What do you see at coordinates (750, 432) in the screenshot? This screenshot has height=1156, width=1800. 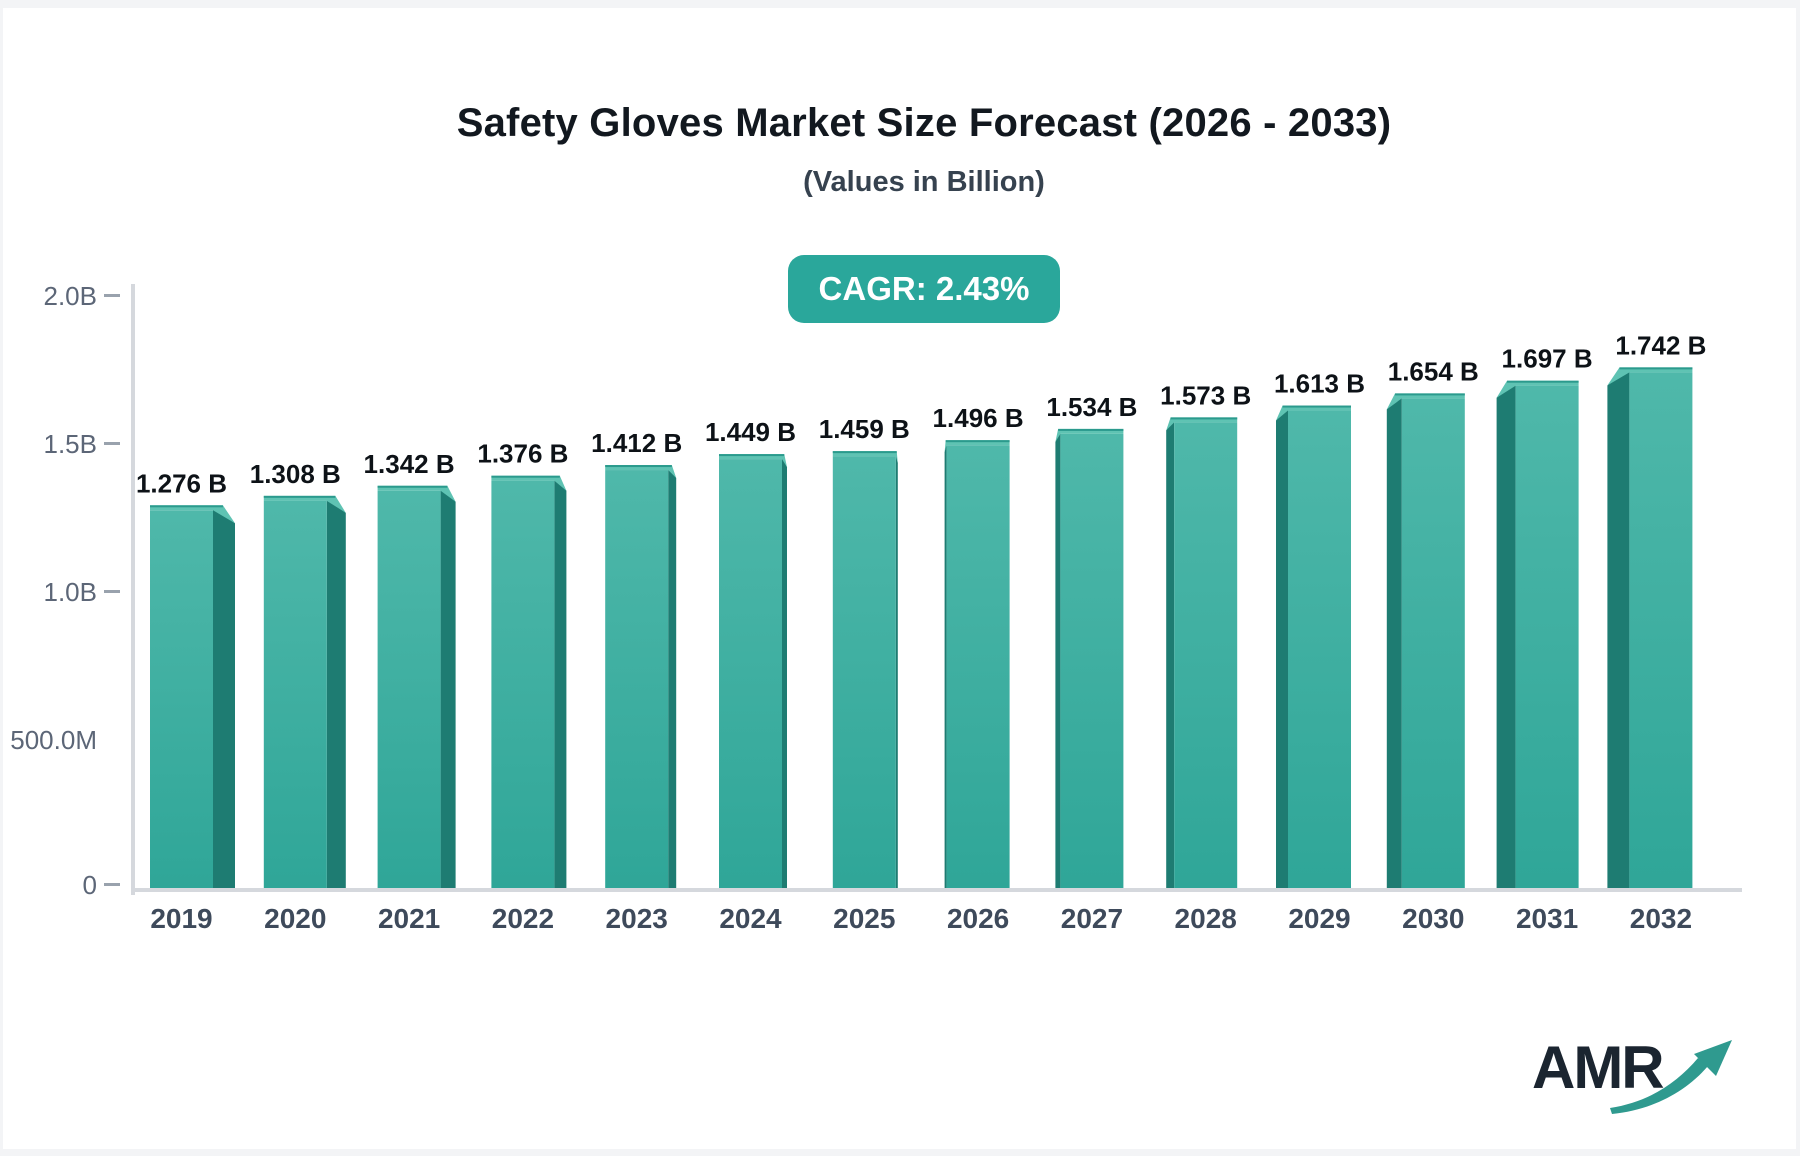 I see `bar-value-label: 1.449 B` at bounding box center [750, 432].